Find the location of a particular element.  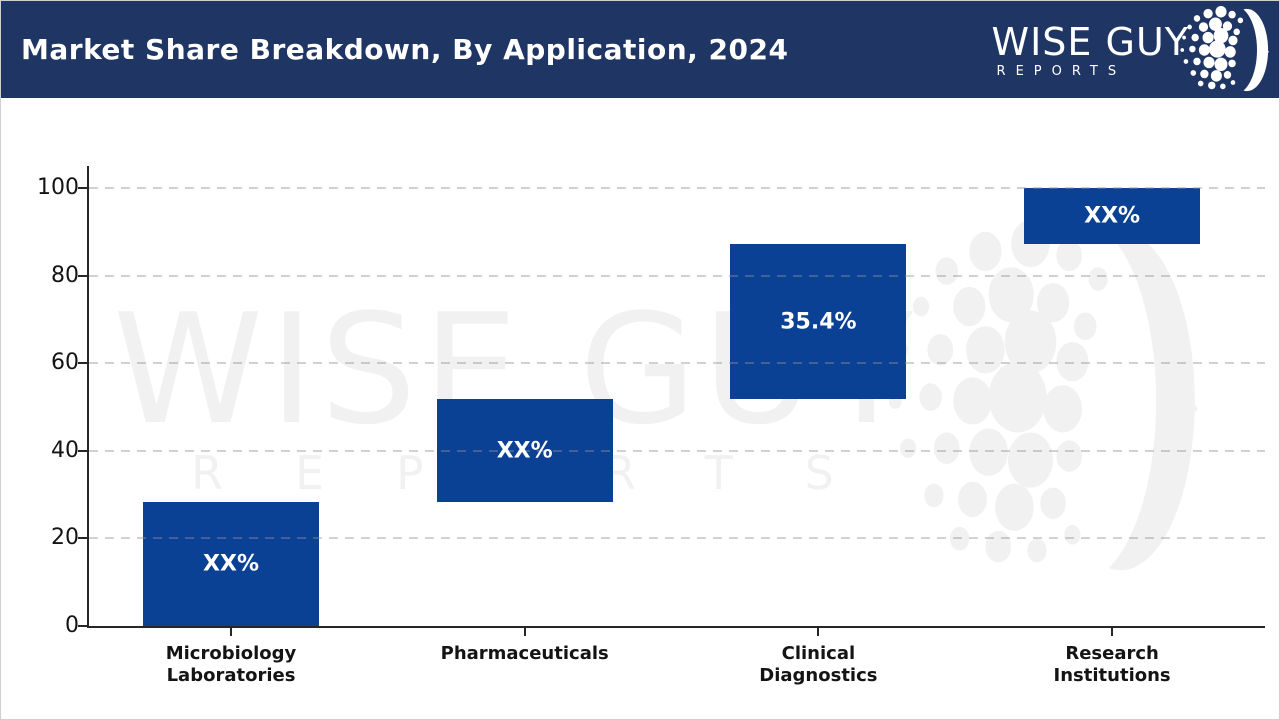

dotted-head-logo-icon is located at coordinates (1221, 50).